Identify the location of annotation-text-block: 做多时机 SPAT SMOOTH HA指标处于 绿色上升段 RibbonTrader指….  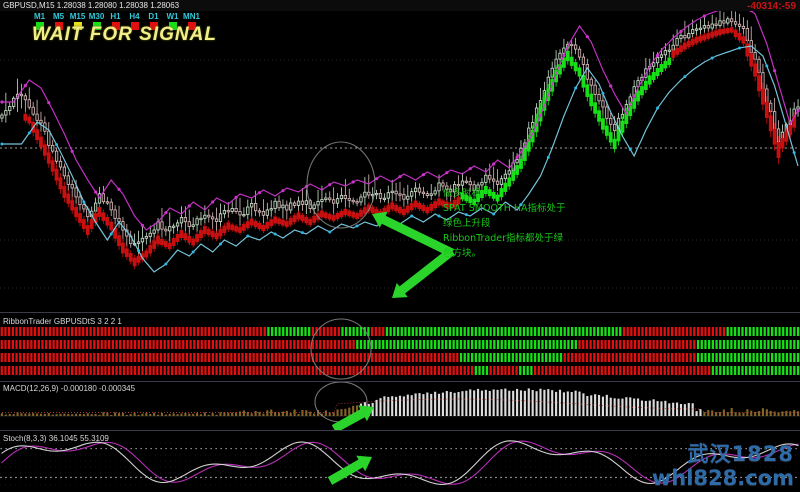
(504, 223).